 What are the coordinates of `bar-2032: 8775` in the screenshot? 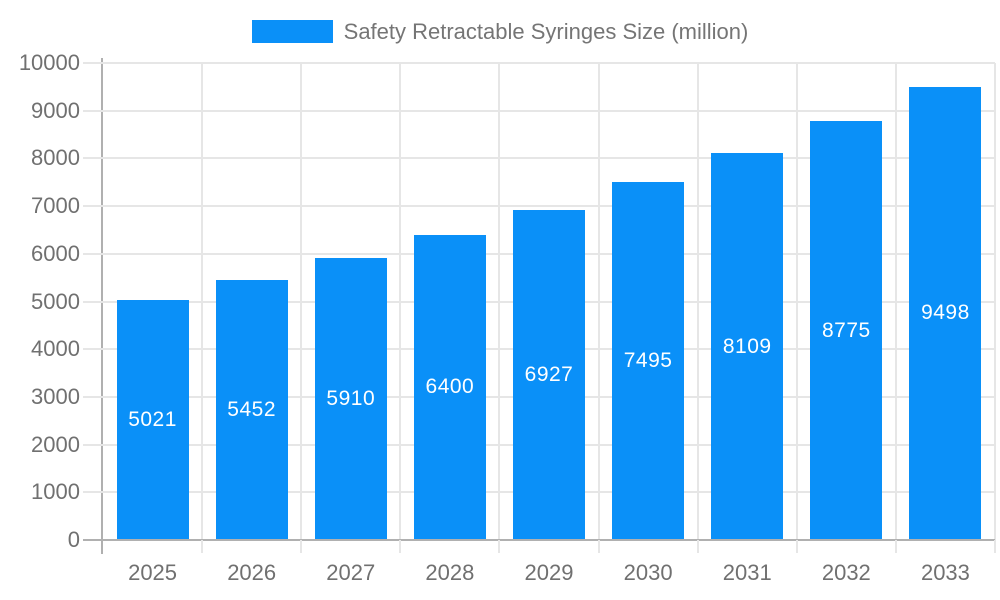 It's located at (846, 330).